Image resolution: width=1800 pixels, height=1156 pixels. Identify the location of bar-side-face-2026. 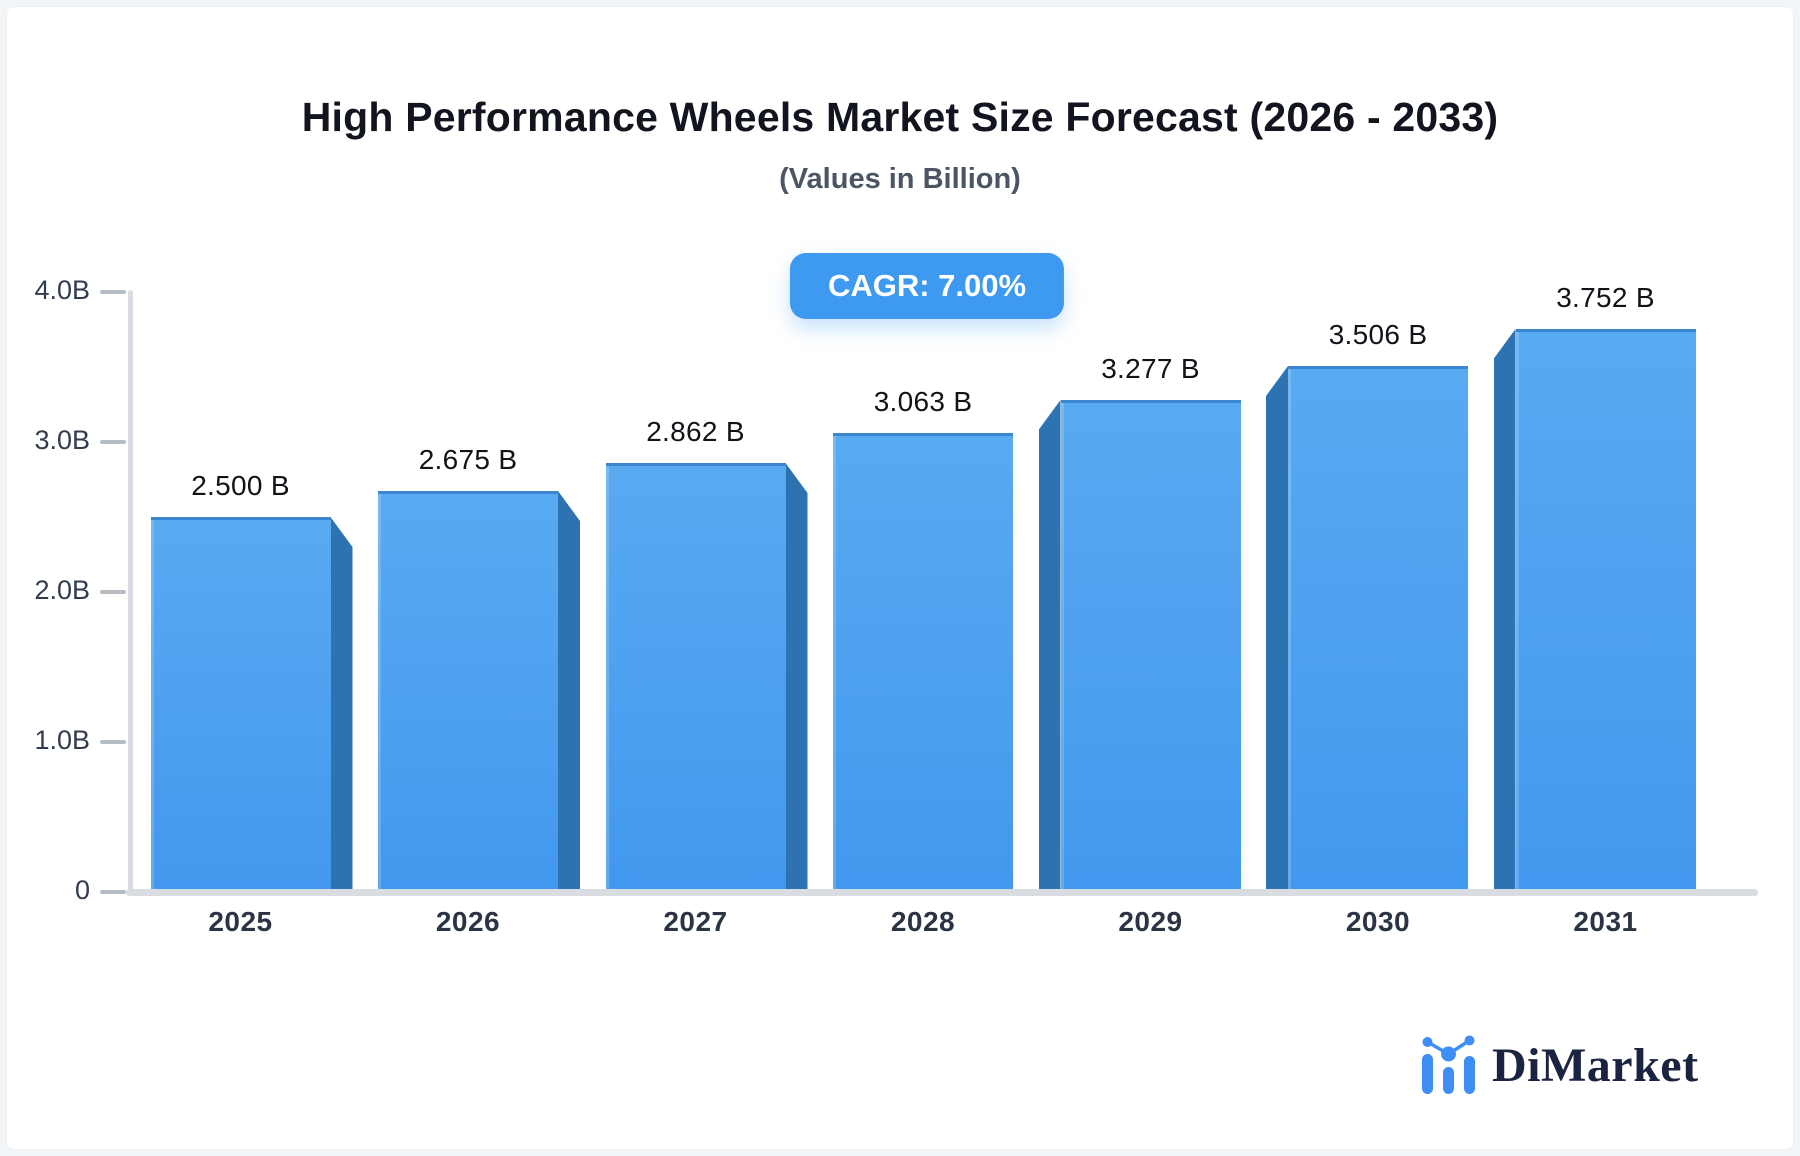
(569, 690).